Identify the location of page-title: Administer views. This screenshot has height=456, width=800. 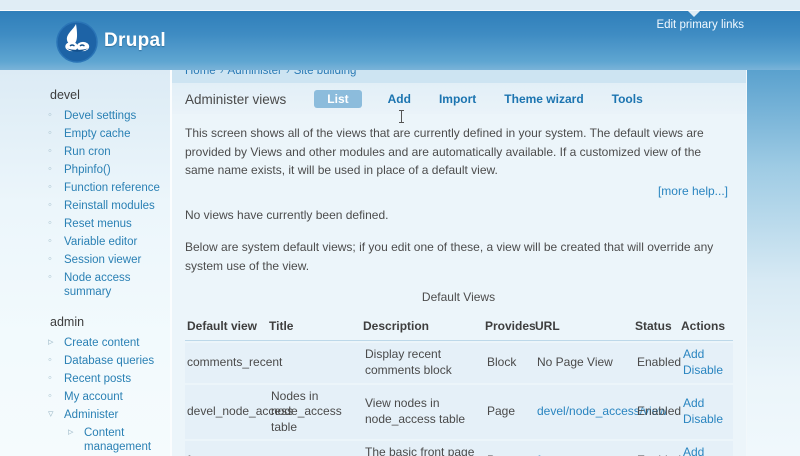
(236, 99).